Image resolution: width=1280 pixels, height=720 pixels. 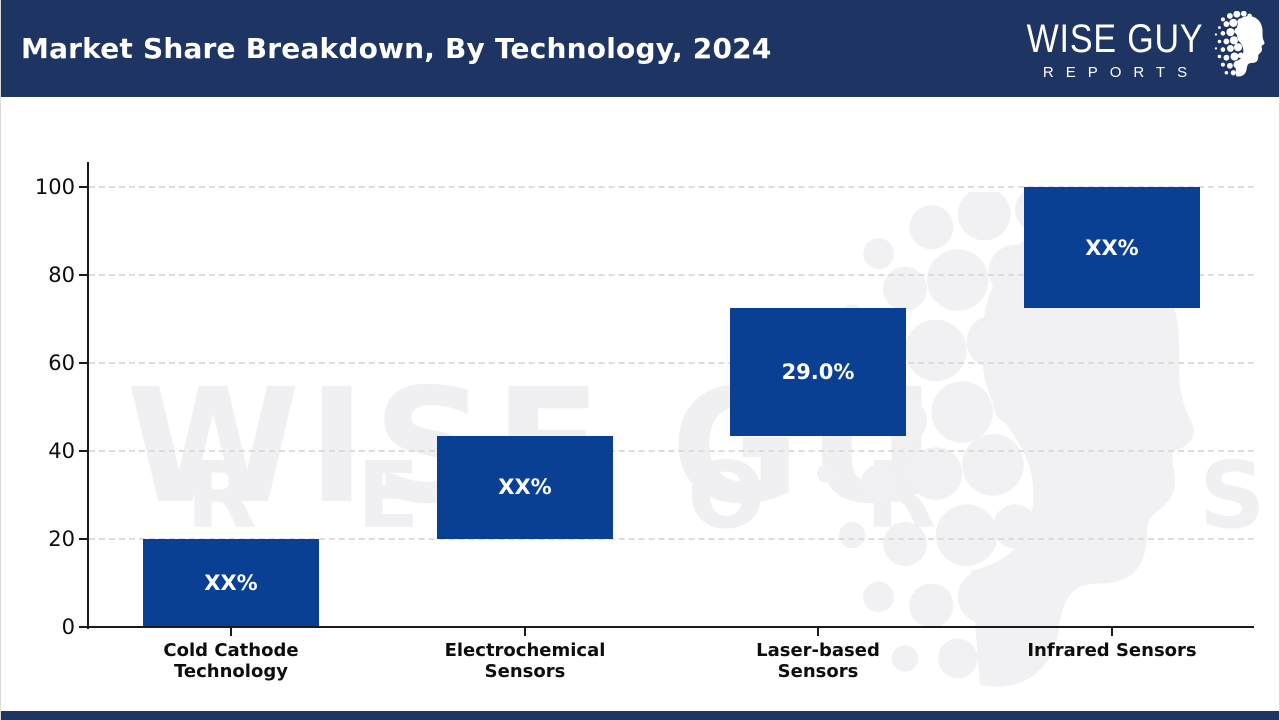 I want to click on y-tick-label: 60, so click(x=61, y=363).